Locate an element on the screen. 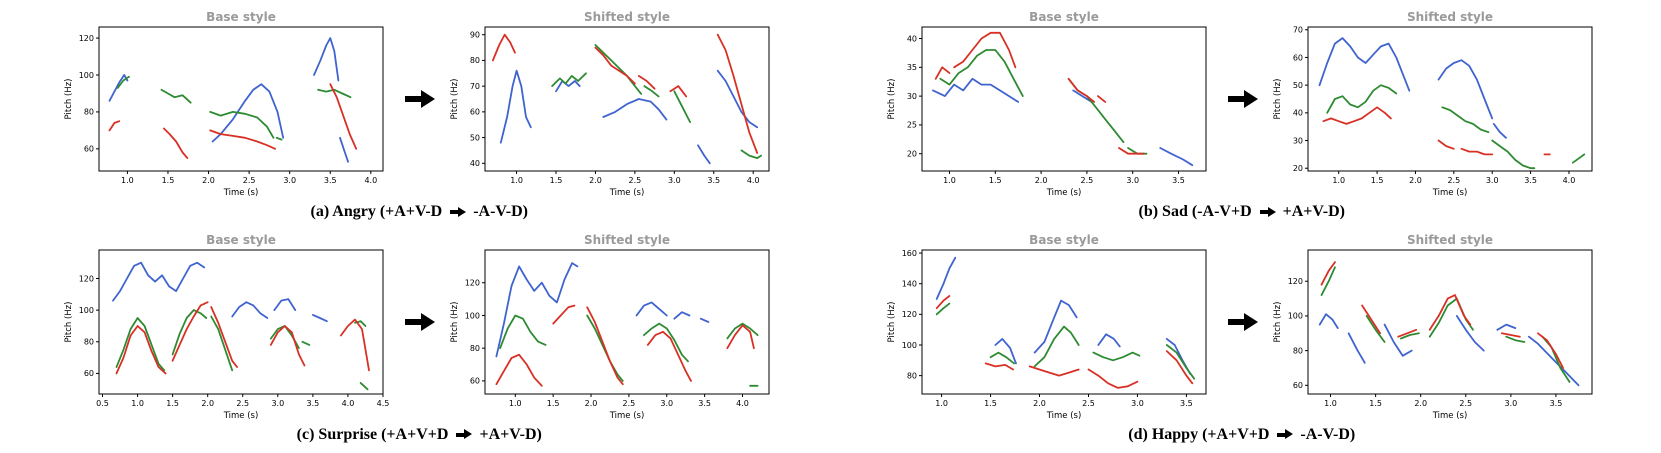 This screenshot has height=453, width=1661. svg-text: 40 is located at coordinates (1298, 113).